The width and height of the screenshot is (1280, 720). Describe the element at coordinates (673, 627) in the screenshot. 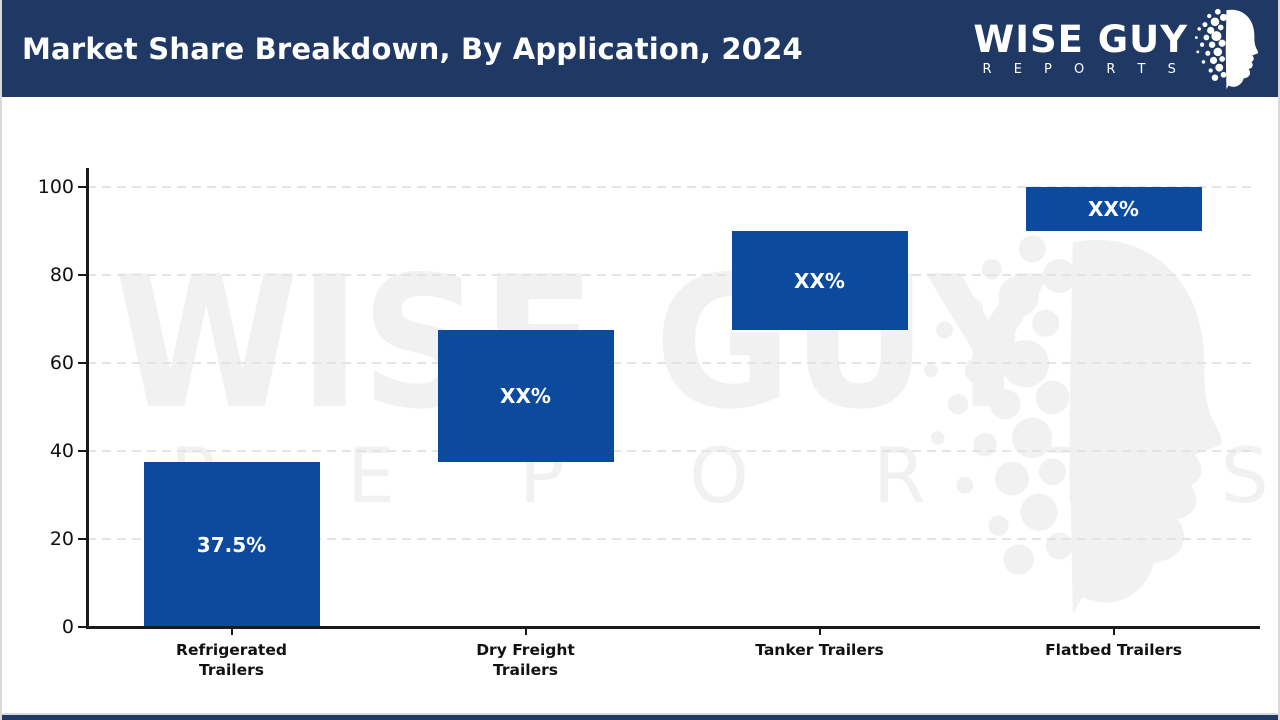

I see `x-axis-line` at that location.